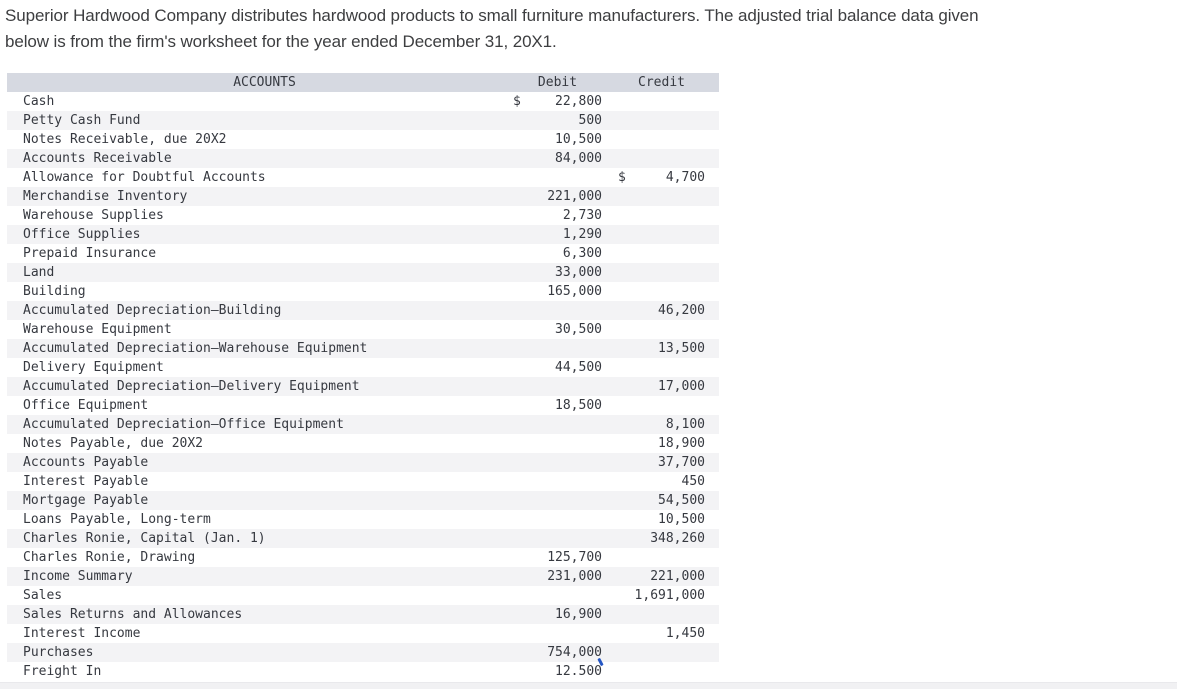 The height and width of the screenshot is (689, 1177). Describe the element at coordinates (574, 576) in the screenshot. I see `debit-value: 231,000` at that location.